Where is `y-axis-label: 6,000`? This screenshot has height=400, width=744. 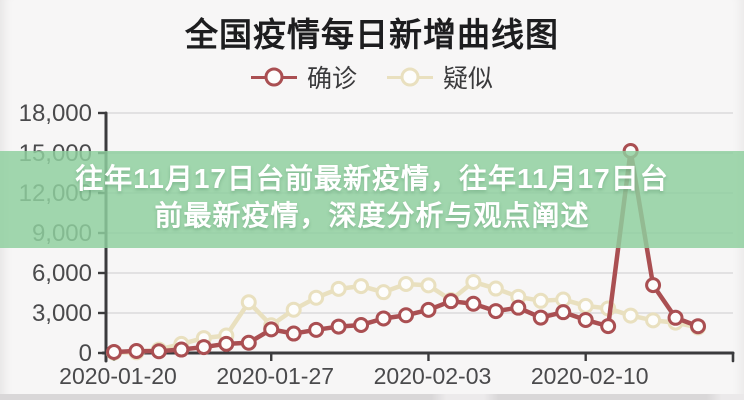
y-axis-label: 6,000 is located at coordinates (62, 273).